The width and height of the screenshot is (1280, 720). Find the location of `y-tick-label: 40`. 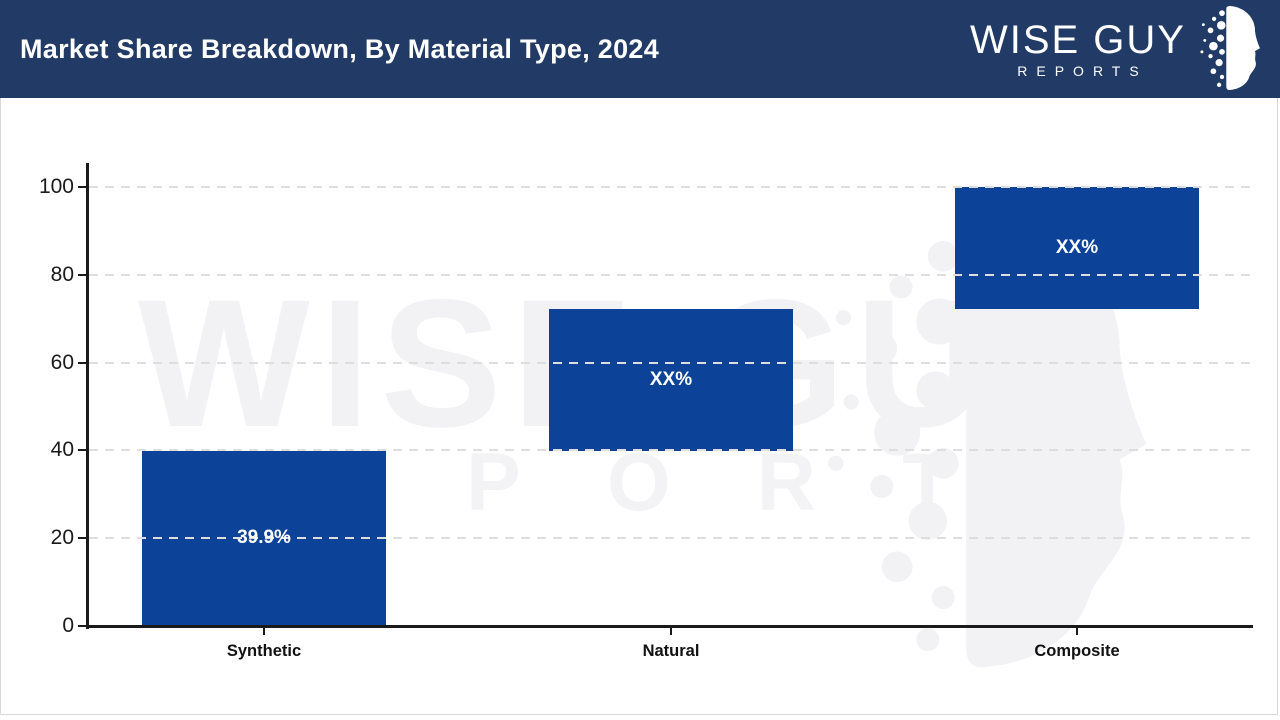

y-tick-label: 40 is located at coordinates (62, 450).